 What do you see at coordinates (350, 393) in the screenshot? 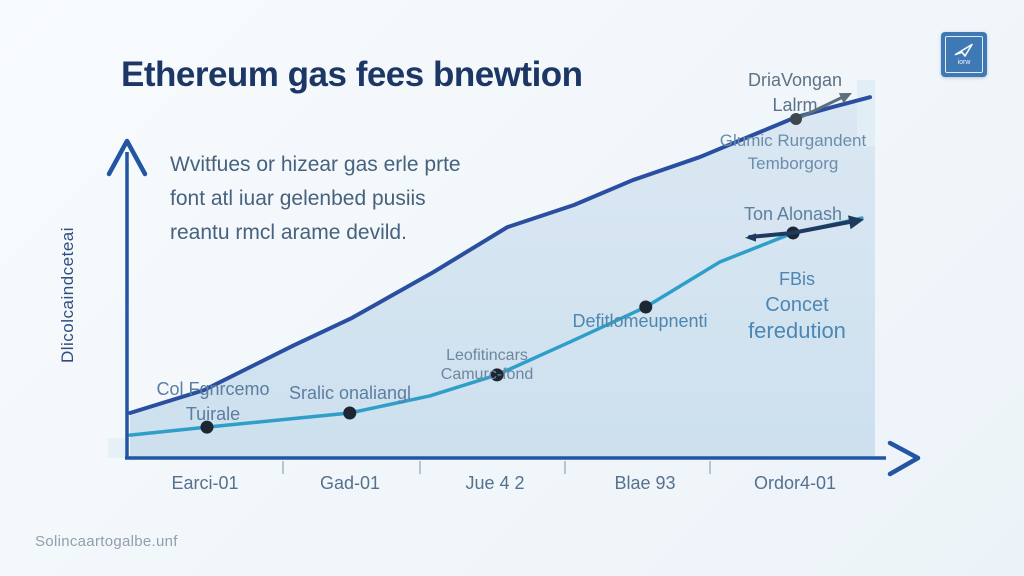
I see `annotation-sralic: Sralic onaliangl` at bounding box center [350, 393].